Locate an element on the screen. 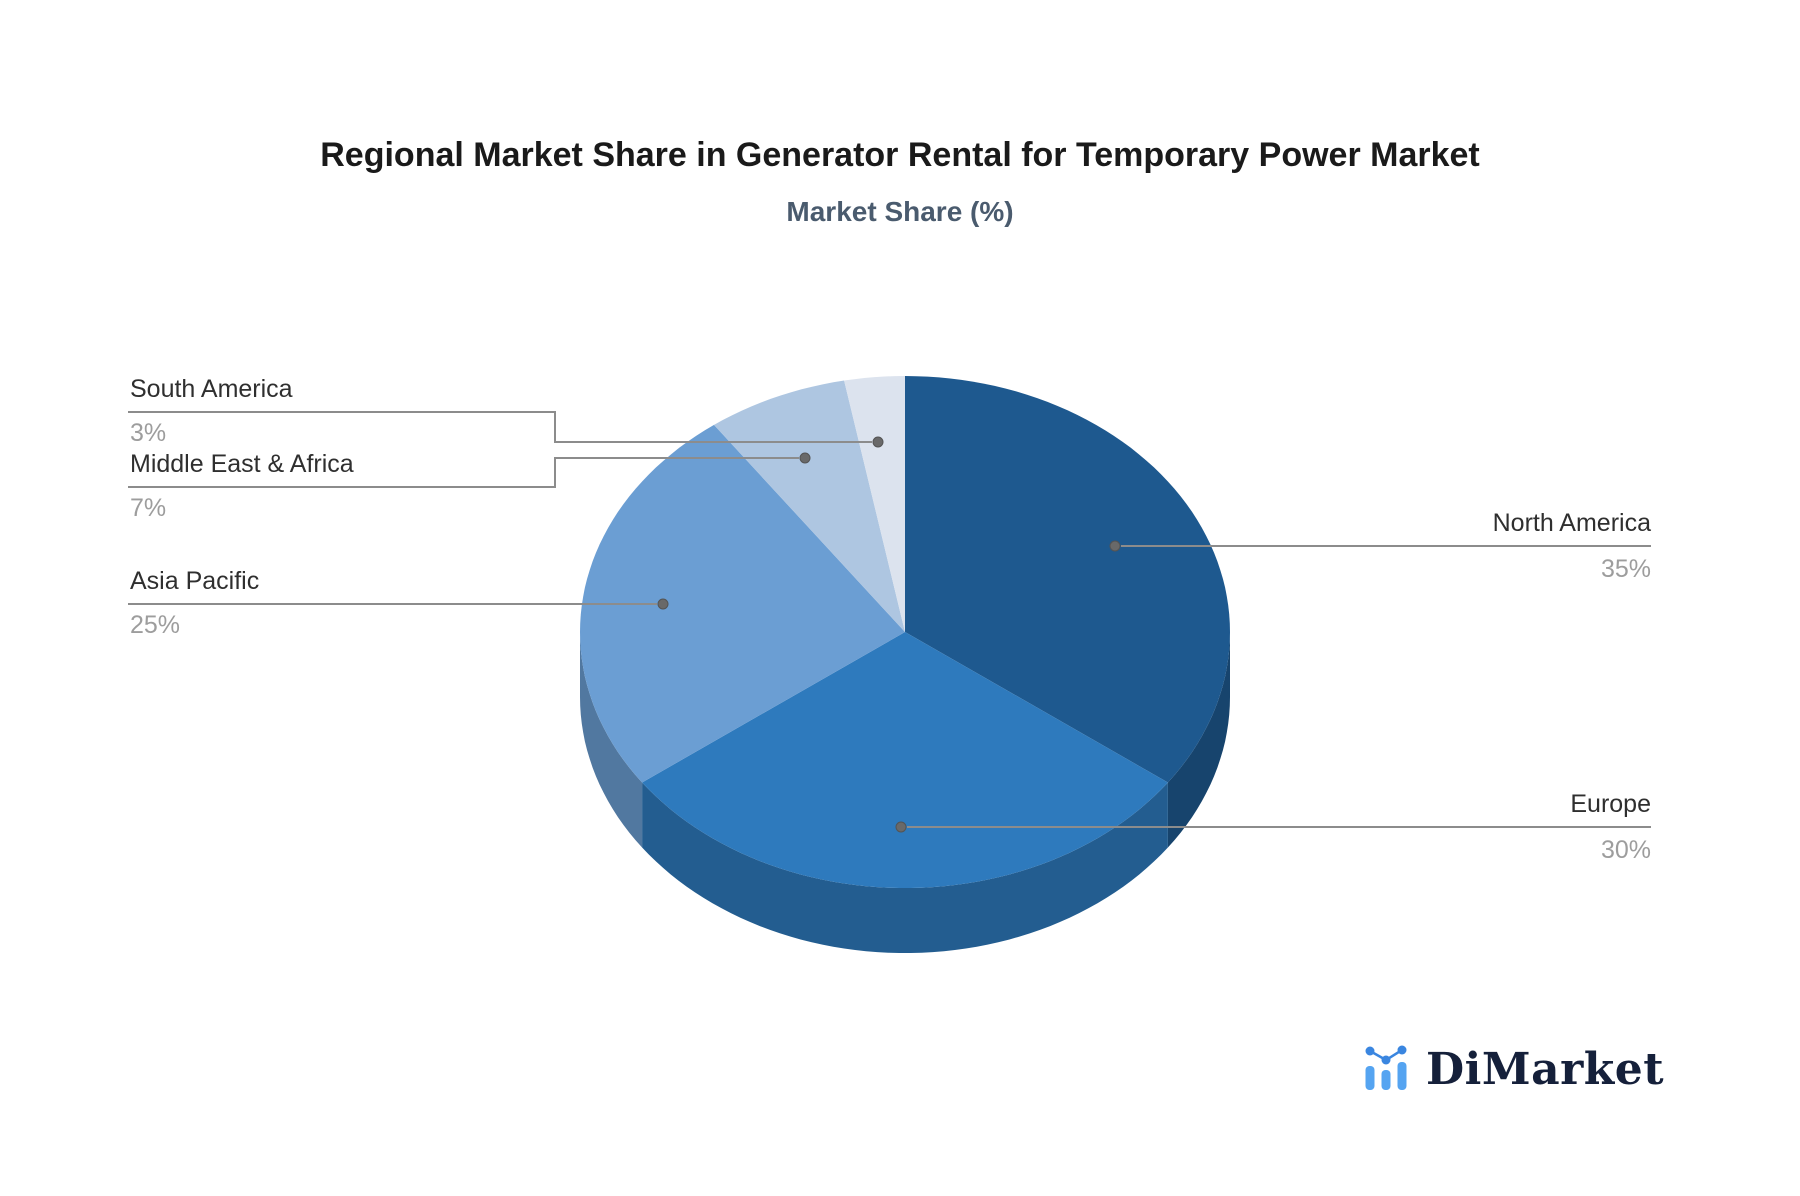 The width and height of the screenshot is (1800, 1196). bar-chart-logo-icon is located at coordinates (1386, 1067).